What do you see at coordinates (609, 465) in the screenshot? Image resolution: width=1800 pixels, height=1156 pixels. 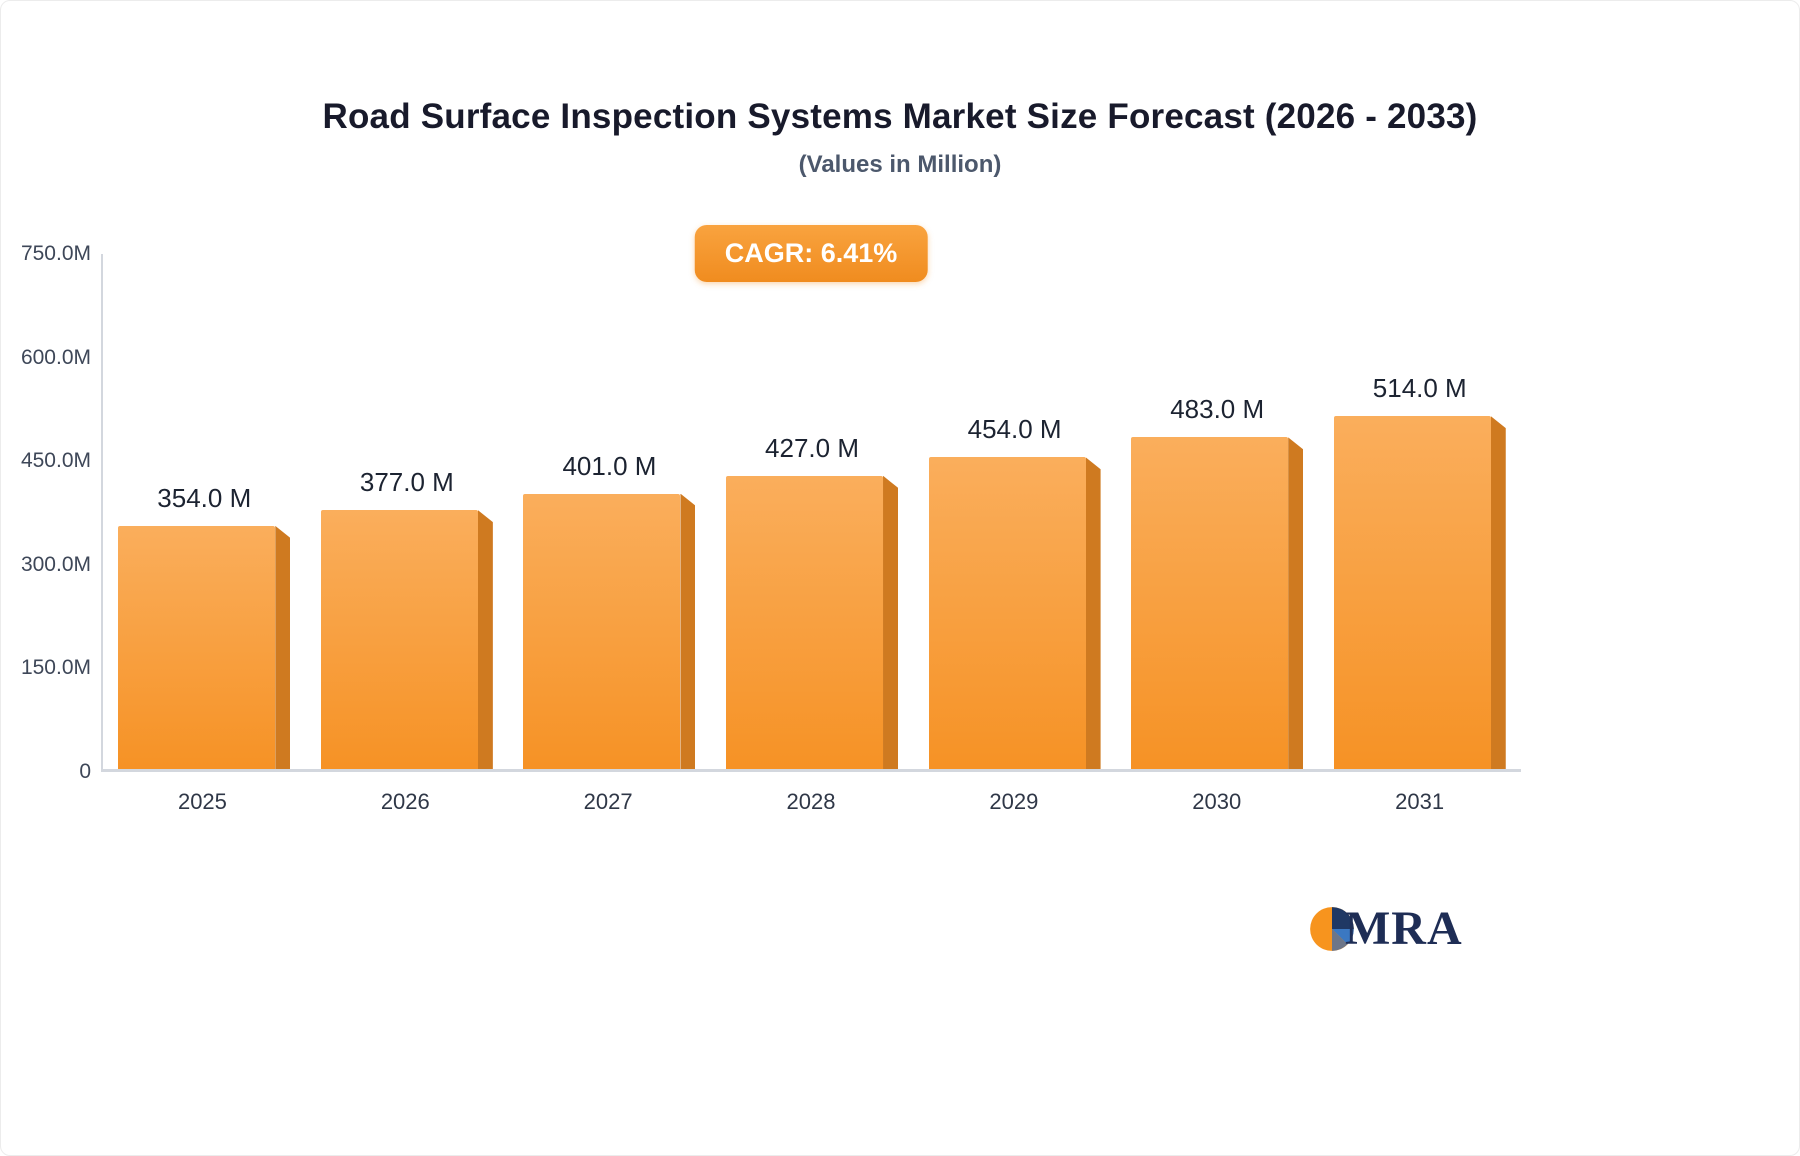 I see `bar-value-label: 401.0 M` at bounding box center [609, 465].